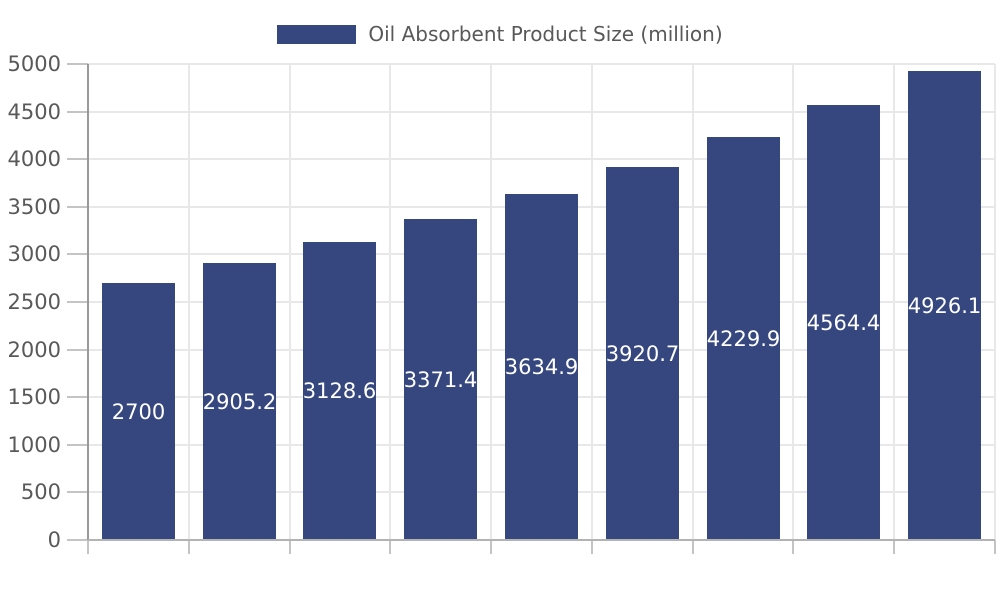 This screenshot has height=600, width=1000. Describe the element at coordinates (34, 445) in the screenshot. I see `y-axis-tick-label: 1000` at that location.